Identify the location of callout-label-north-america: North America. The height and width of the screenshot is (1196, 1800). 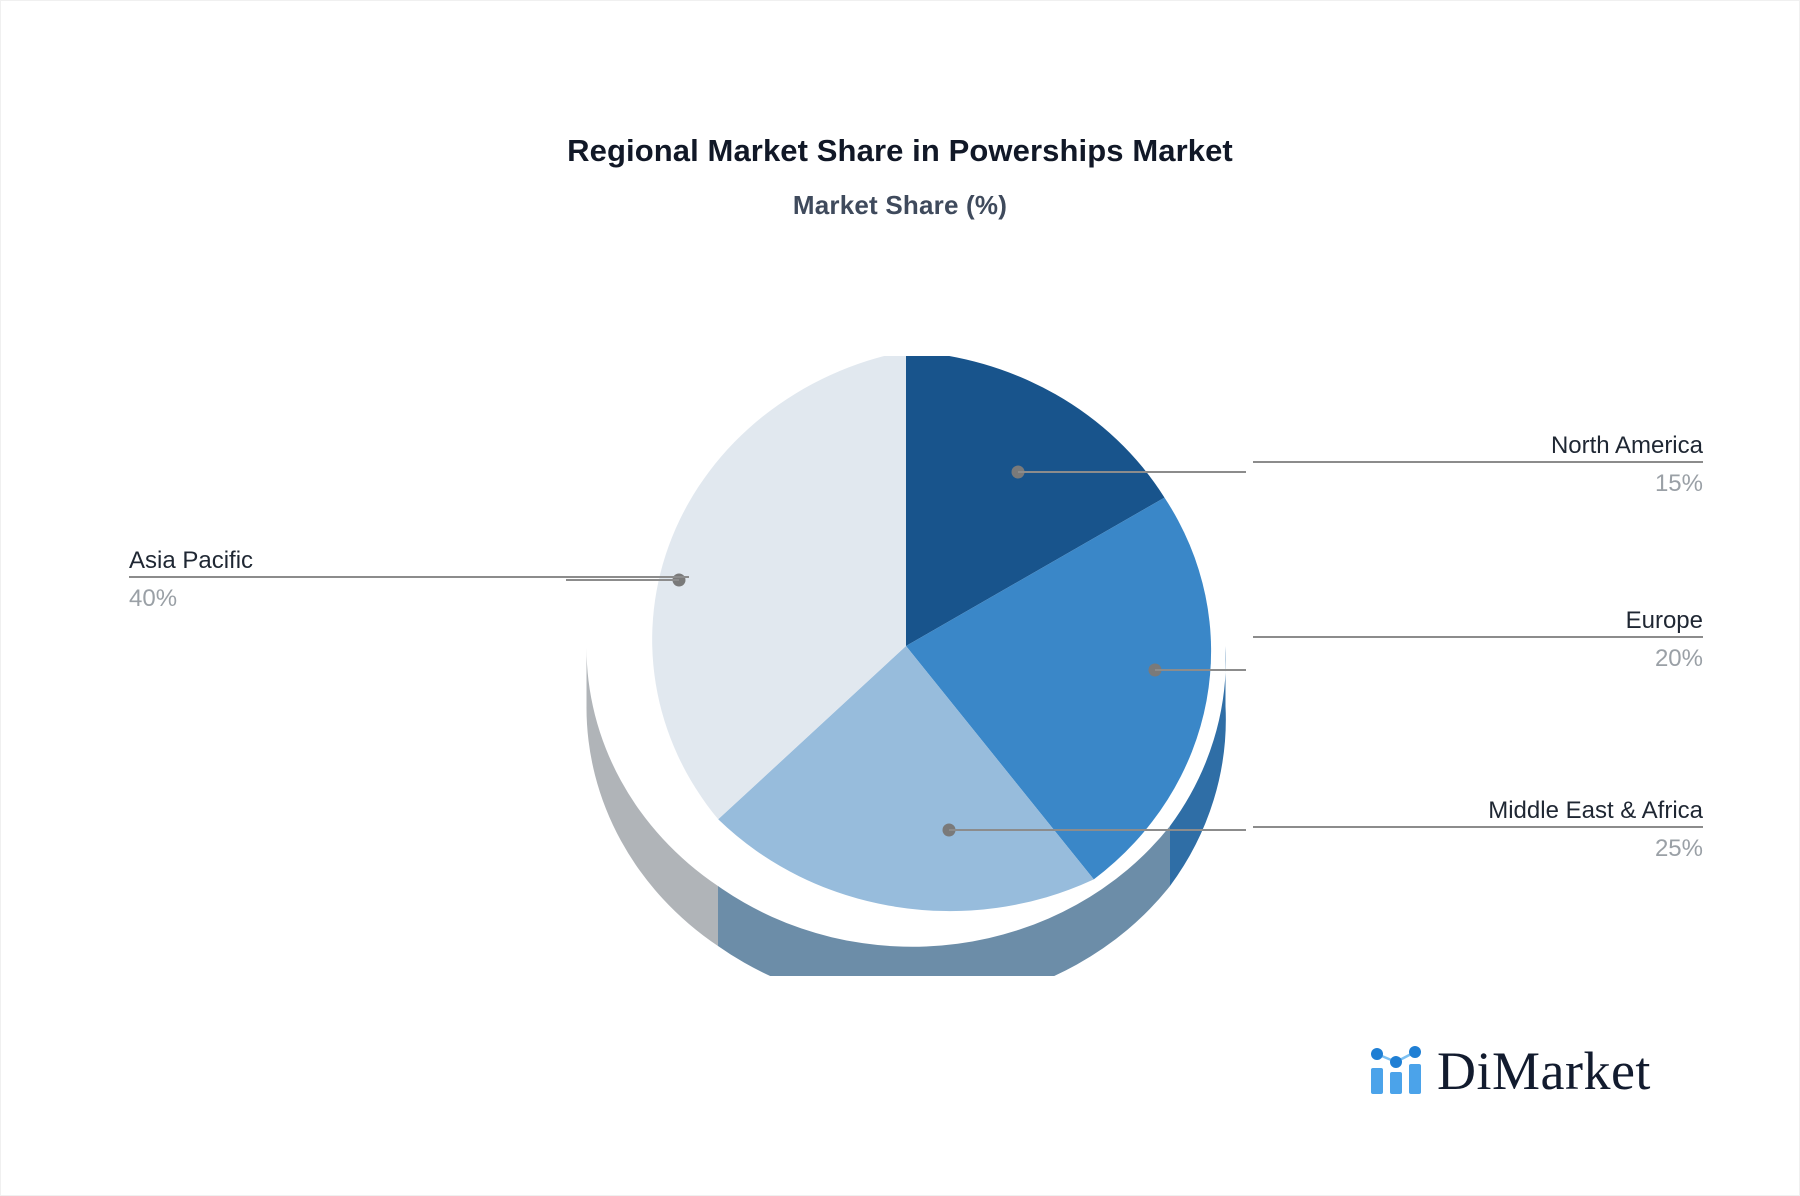
(1626, 445).